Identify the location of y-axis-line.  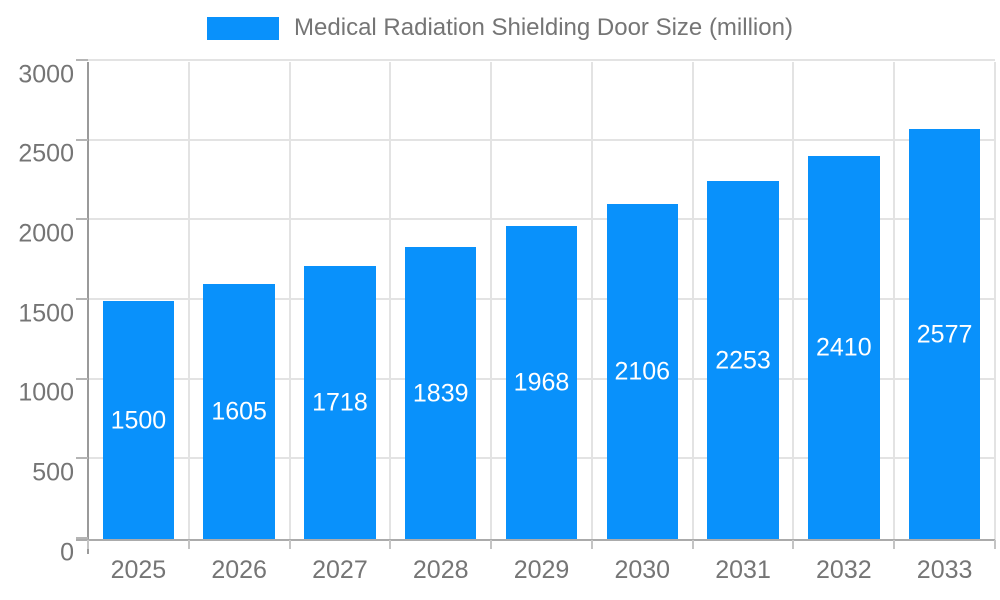
(88, 308).